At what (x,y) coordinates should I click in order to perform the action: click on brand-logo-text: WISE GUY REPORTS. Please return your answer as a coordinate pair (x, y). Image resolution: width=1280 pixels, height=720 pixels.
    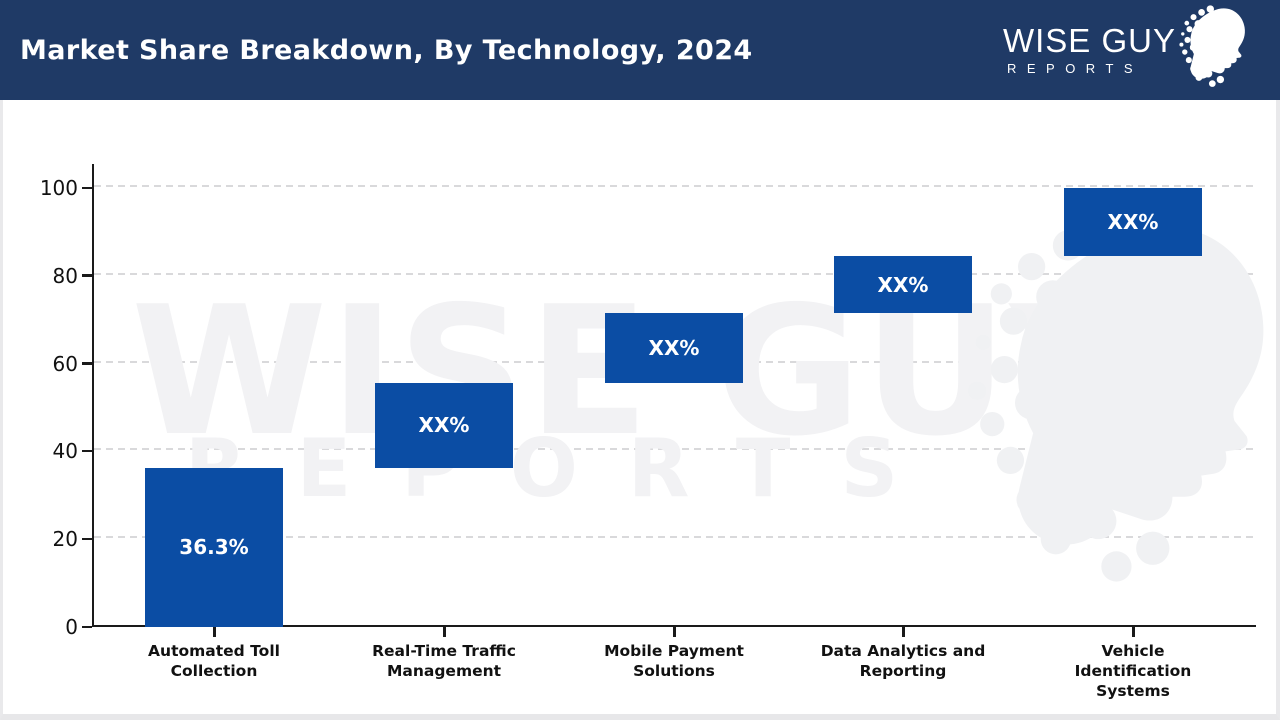
    Looking at the image, I should click on (1089, 49).